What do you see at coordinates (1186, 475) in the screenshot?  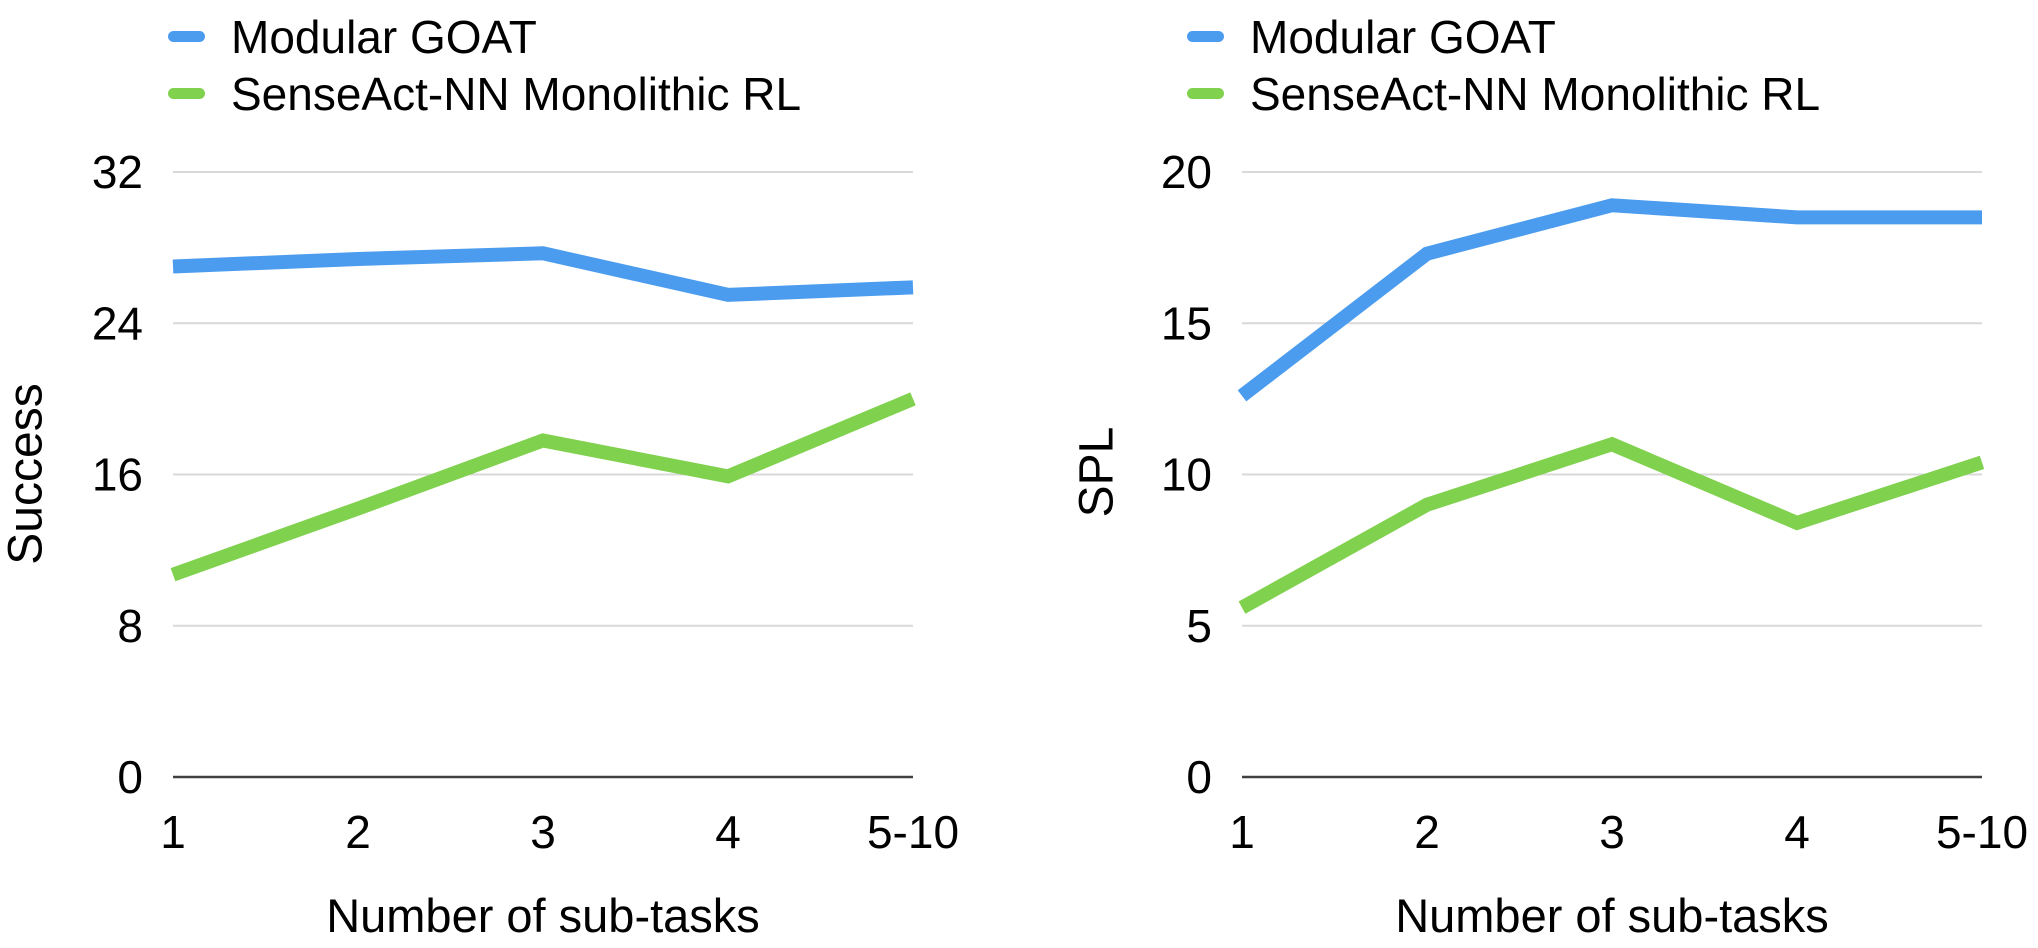 I see `y-tick-label: 10` at bounding box center [1186, 475].